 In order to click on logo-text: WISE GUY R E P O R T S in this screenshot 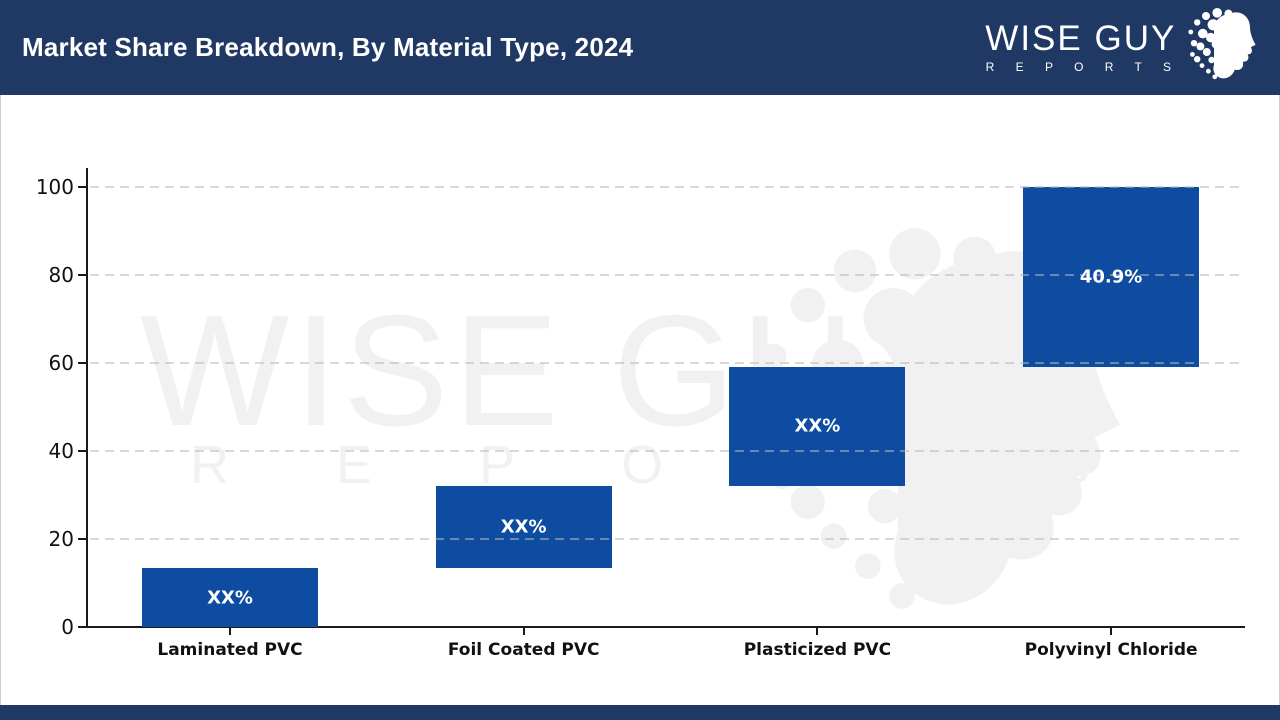, I will do `click(1081, 47)`.